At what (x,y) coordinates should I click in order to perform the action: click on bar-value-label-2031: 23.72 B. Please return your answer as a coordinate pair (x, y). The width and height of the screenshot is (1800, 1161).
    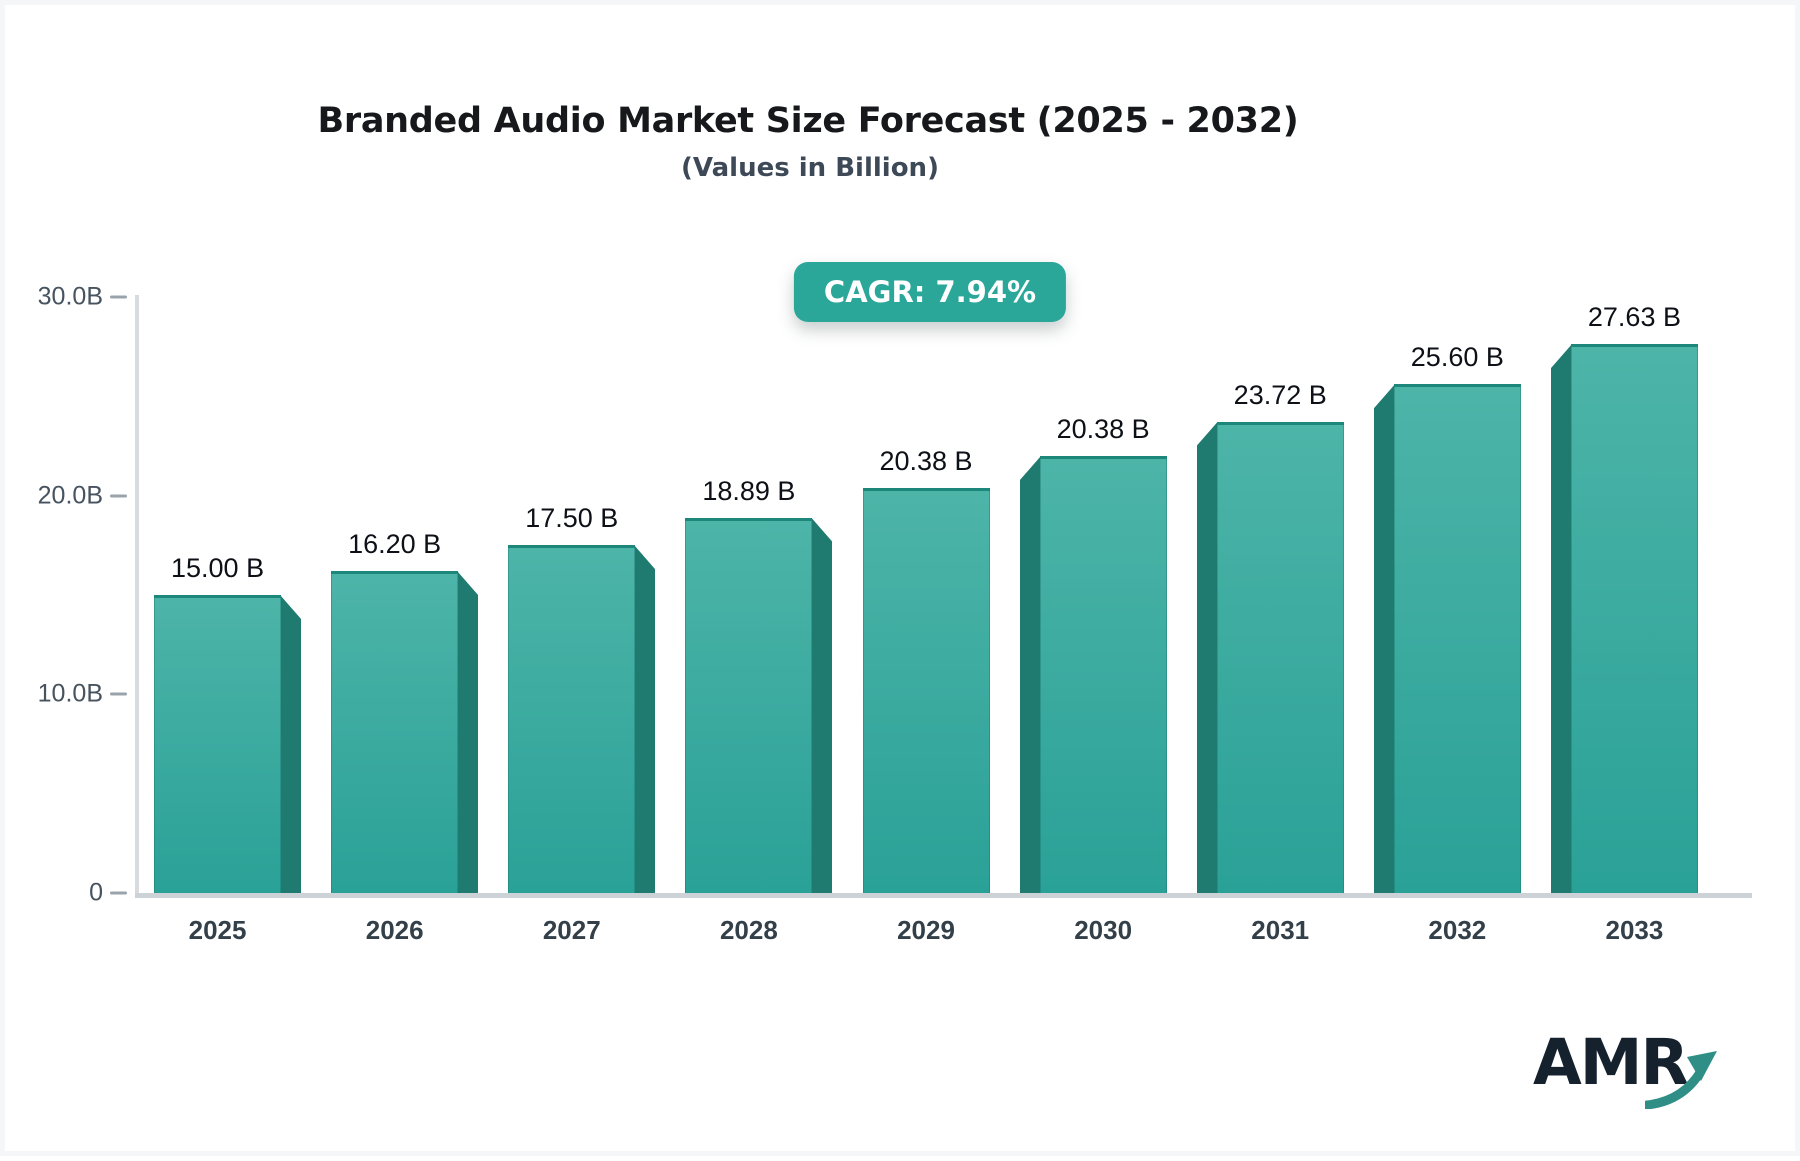
    Looking at the image, I should click on (1280, 394).